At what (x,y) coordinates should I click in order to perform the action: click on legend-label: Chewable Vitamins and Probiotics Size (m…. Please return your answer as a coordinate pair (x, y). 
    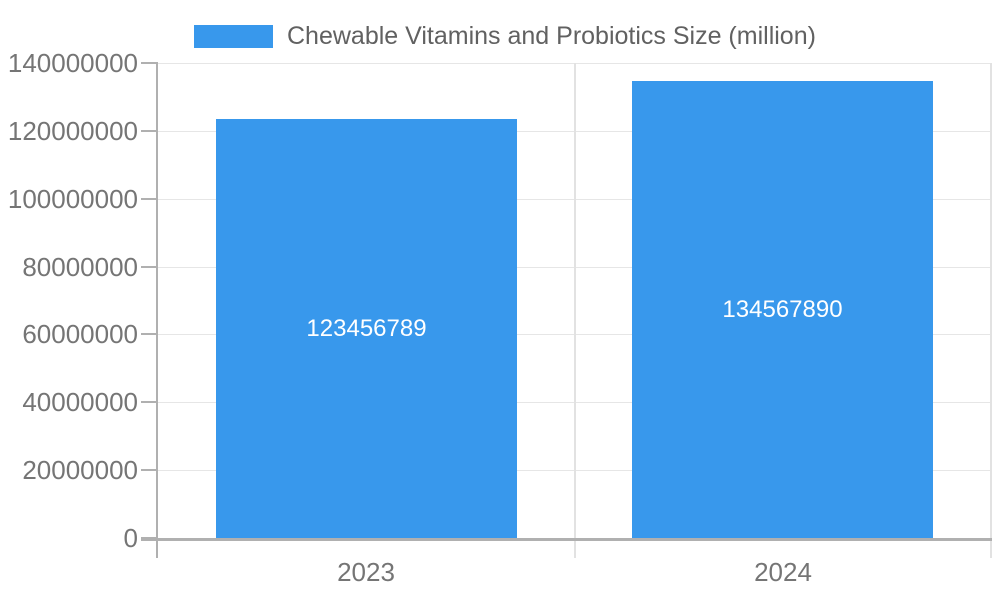
    Looking at the image, I should click on (551, 36).